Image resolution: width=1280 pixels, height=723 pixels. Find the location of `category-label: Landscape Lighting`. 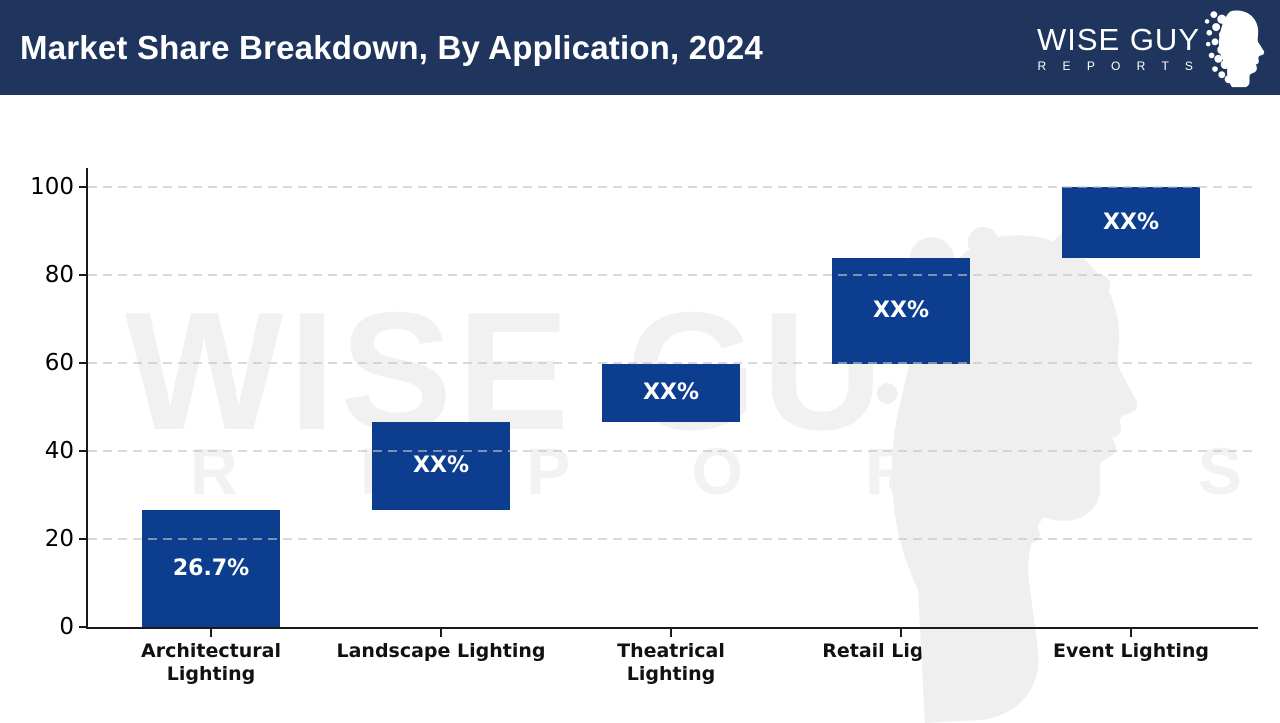

category-label: Landscape Lighting is located at coordinates (441, 651).